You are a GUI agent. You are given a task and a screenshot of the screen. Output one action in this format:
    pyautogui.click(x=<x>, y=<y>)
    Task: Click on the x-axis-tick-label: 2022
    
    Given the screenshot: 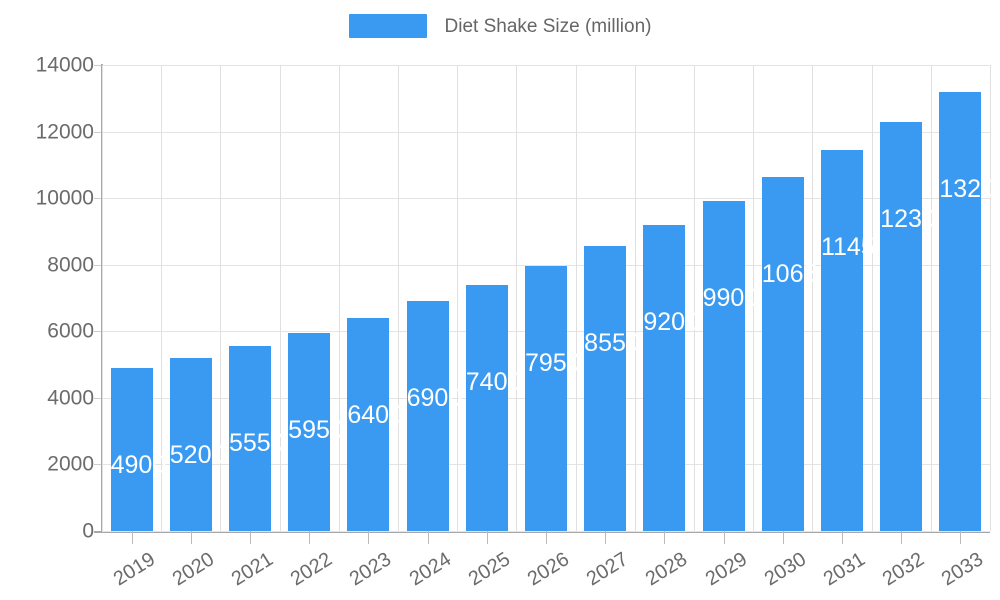 What is the action you would take?
    pyautogui.click(x=311, y=569)
    